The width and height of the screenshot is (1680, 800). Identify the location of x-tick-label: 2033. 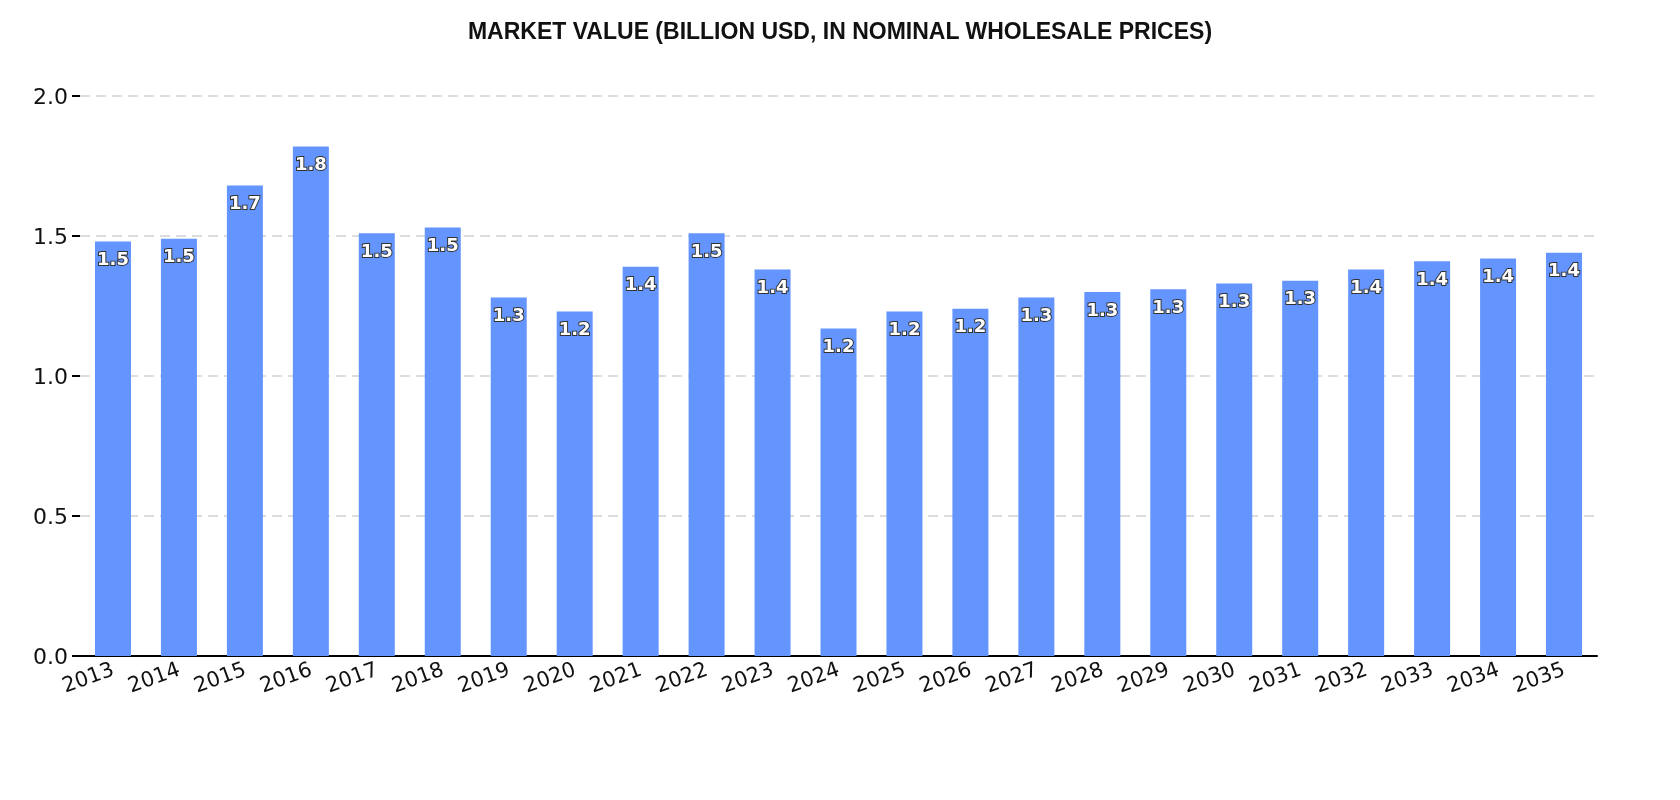
(1407, 677).